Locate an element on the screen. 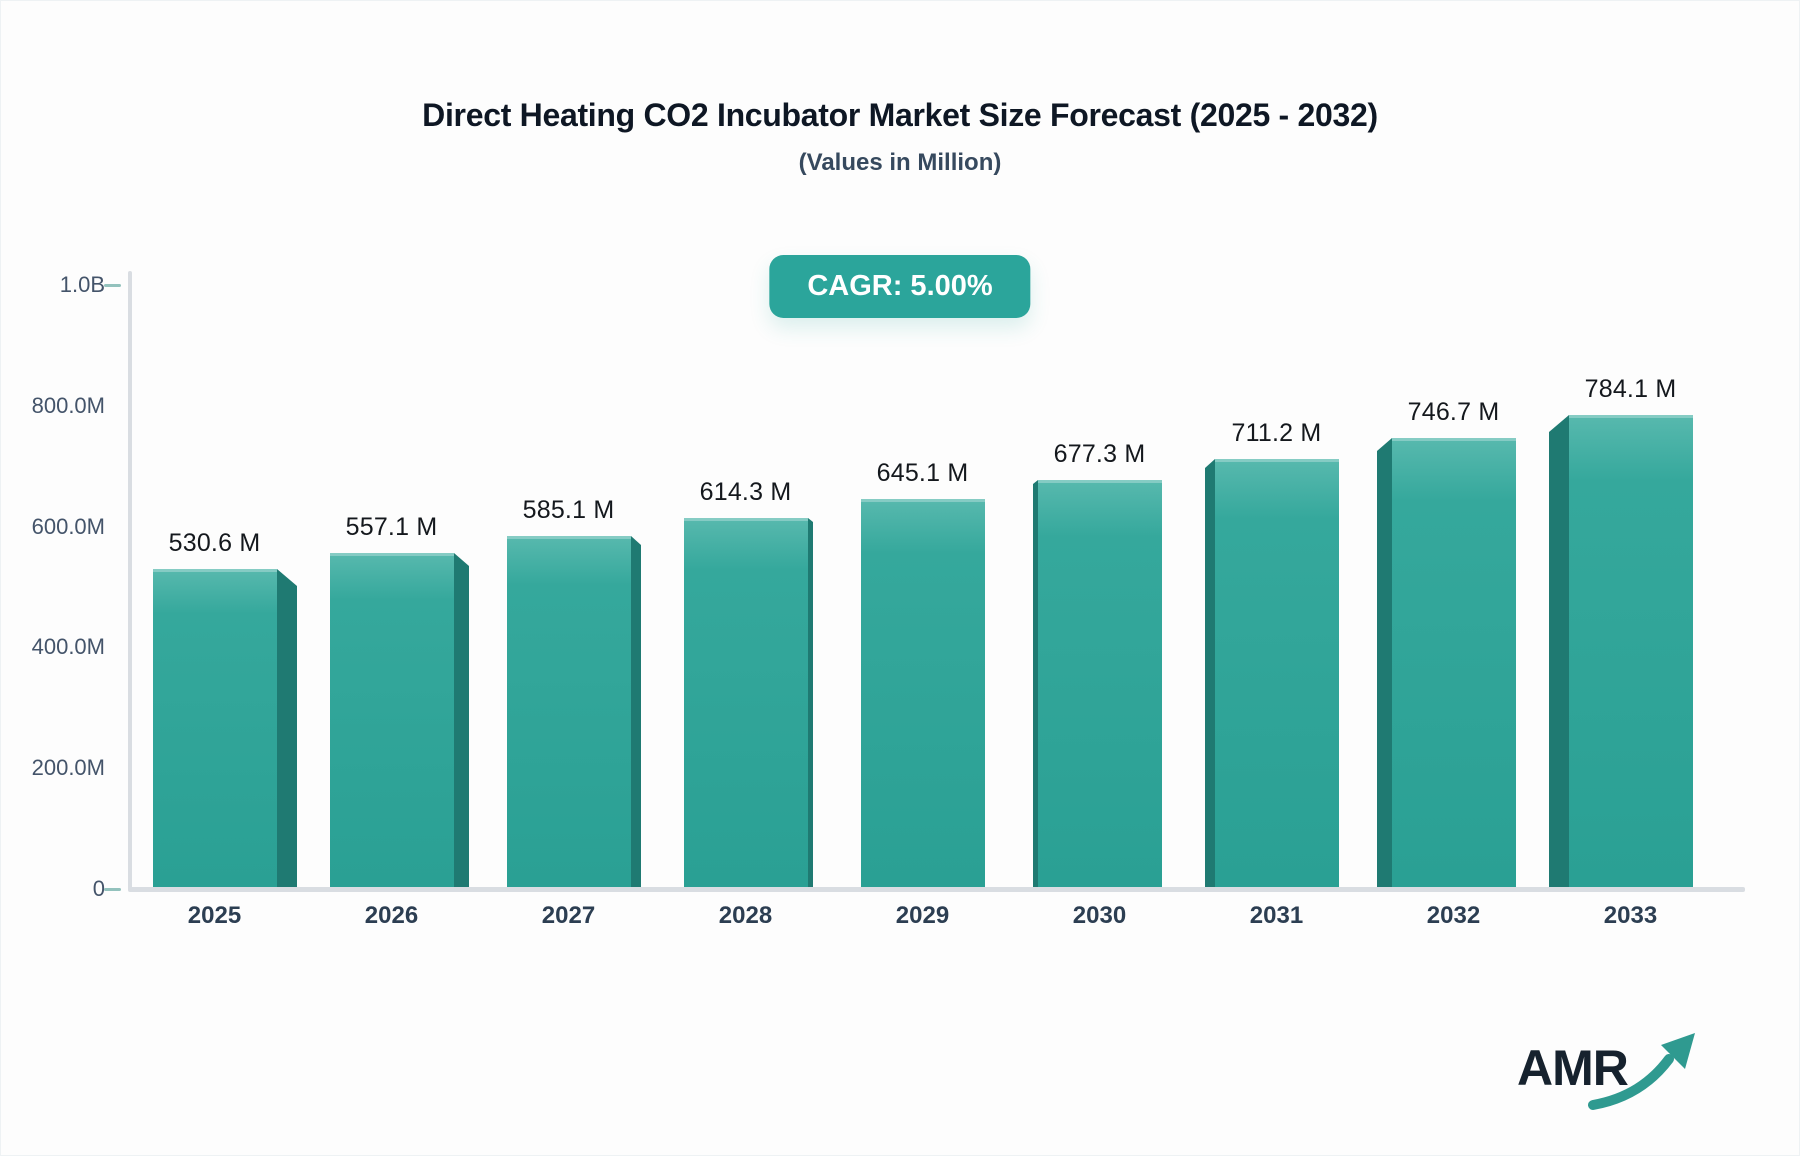 The image size is (1800, 1156). x-axis-category-label: 2026 is located at coordinates (391, 915).